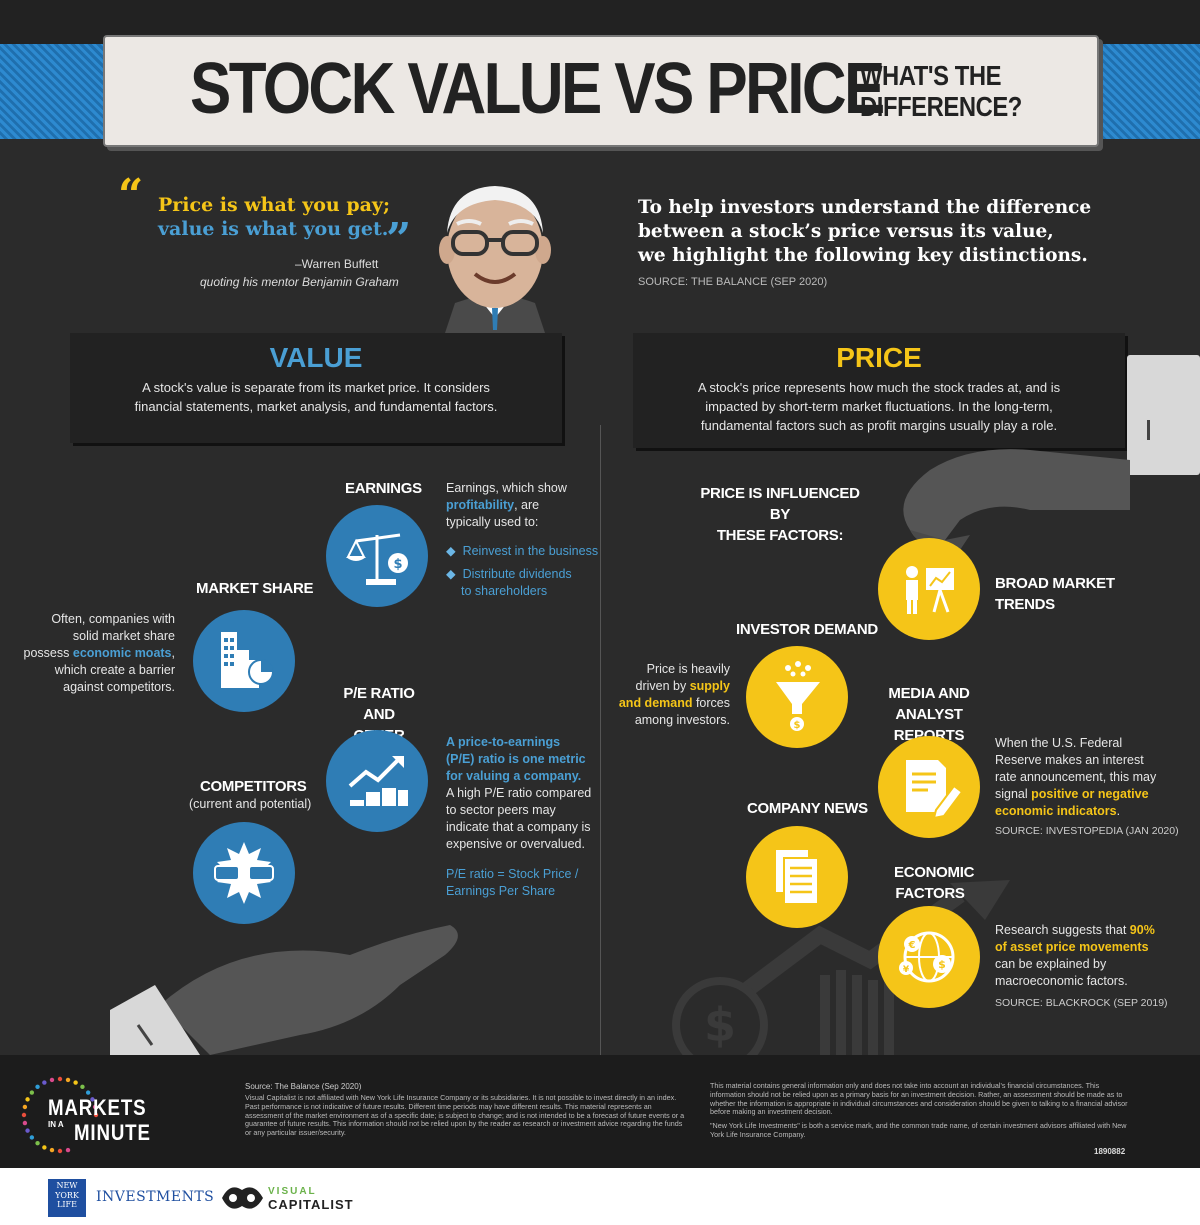 The height and width of the screenshot is (1225, 1200). I want to click on presentation-icon, so click(930, 590).